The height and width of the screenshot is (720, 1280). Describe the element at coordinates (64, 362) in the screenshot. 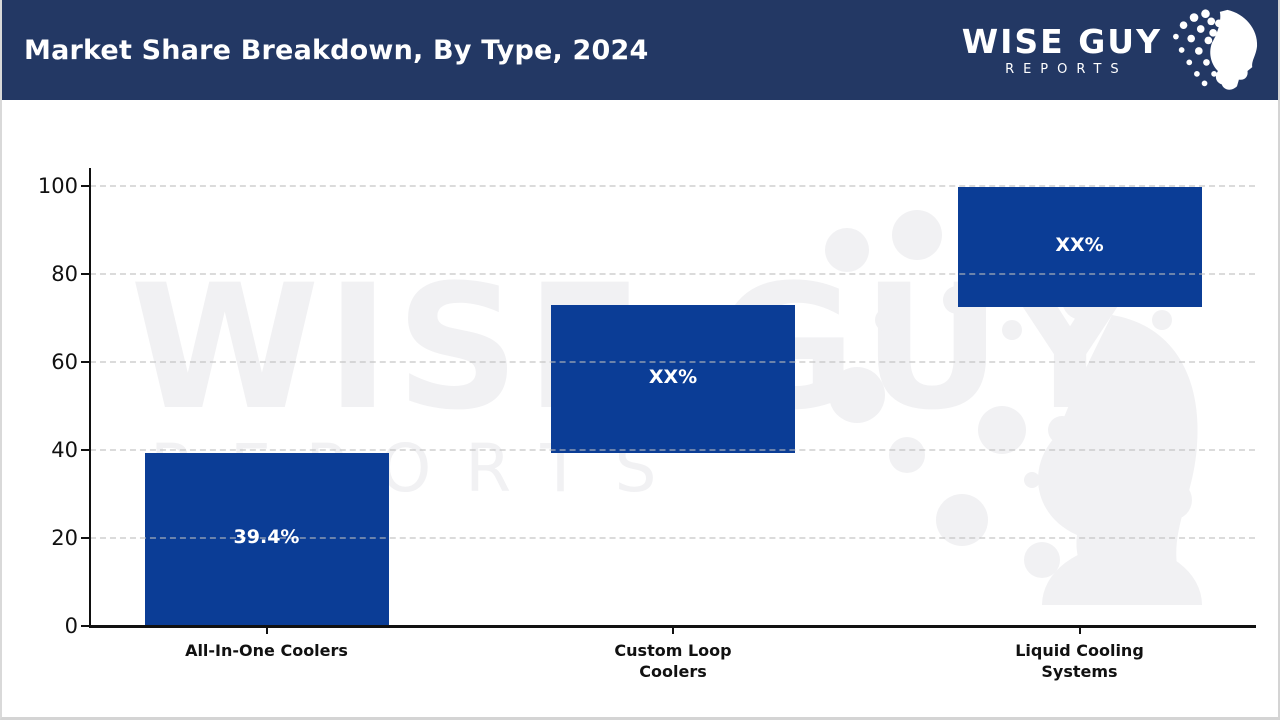

I see `y-axis-tick-label: 60` at that location.